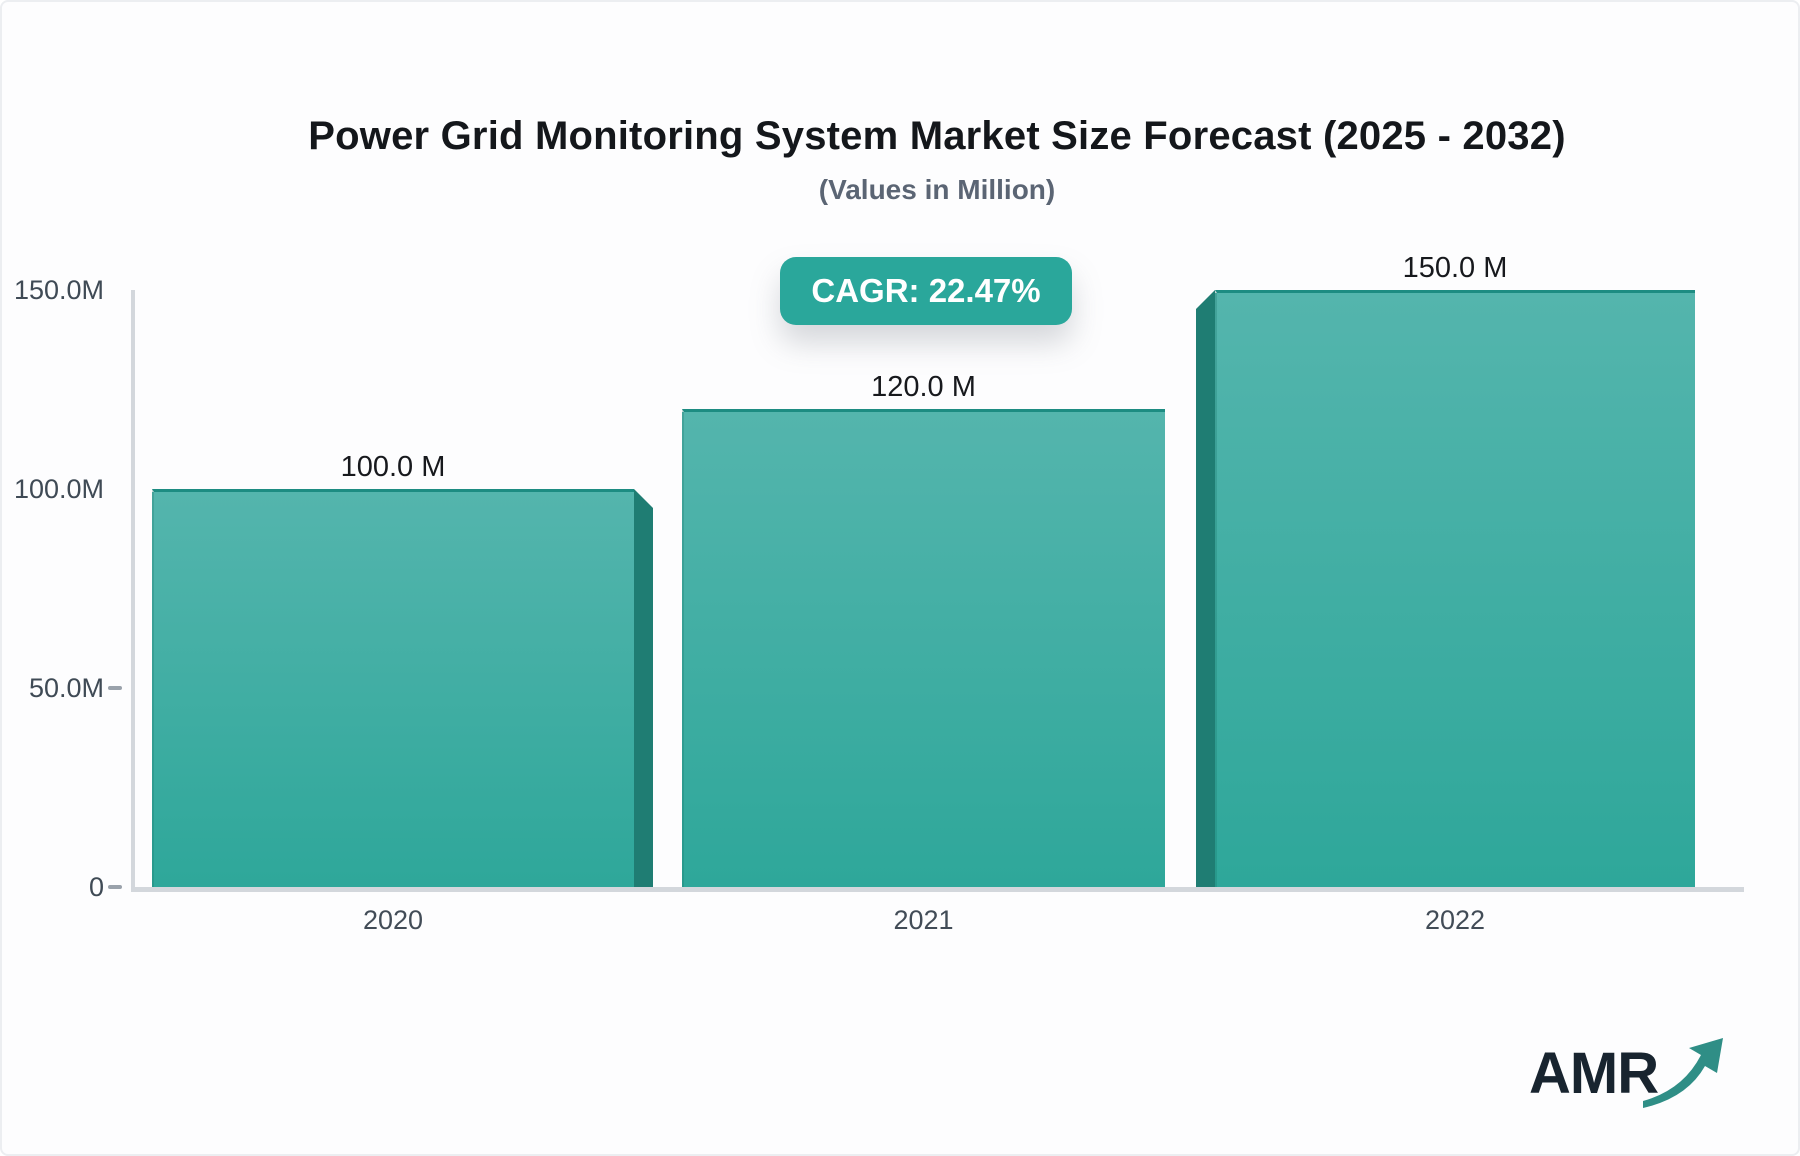  Describe the element at coordinates (1455, 588) in the screenshot. I see `bar-2022` at that location.